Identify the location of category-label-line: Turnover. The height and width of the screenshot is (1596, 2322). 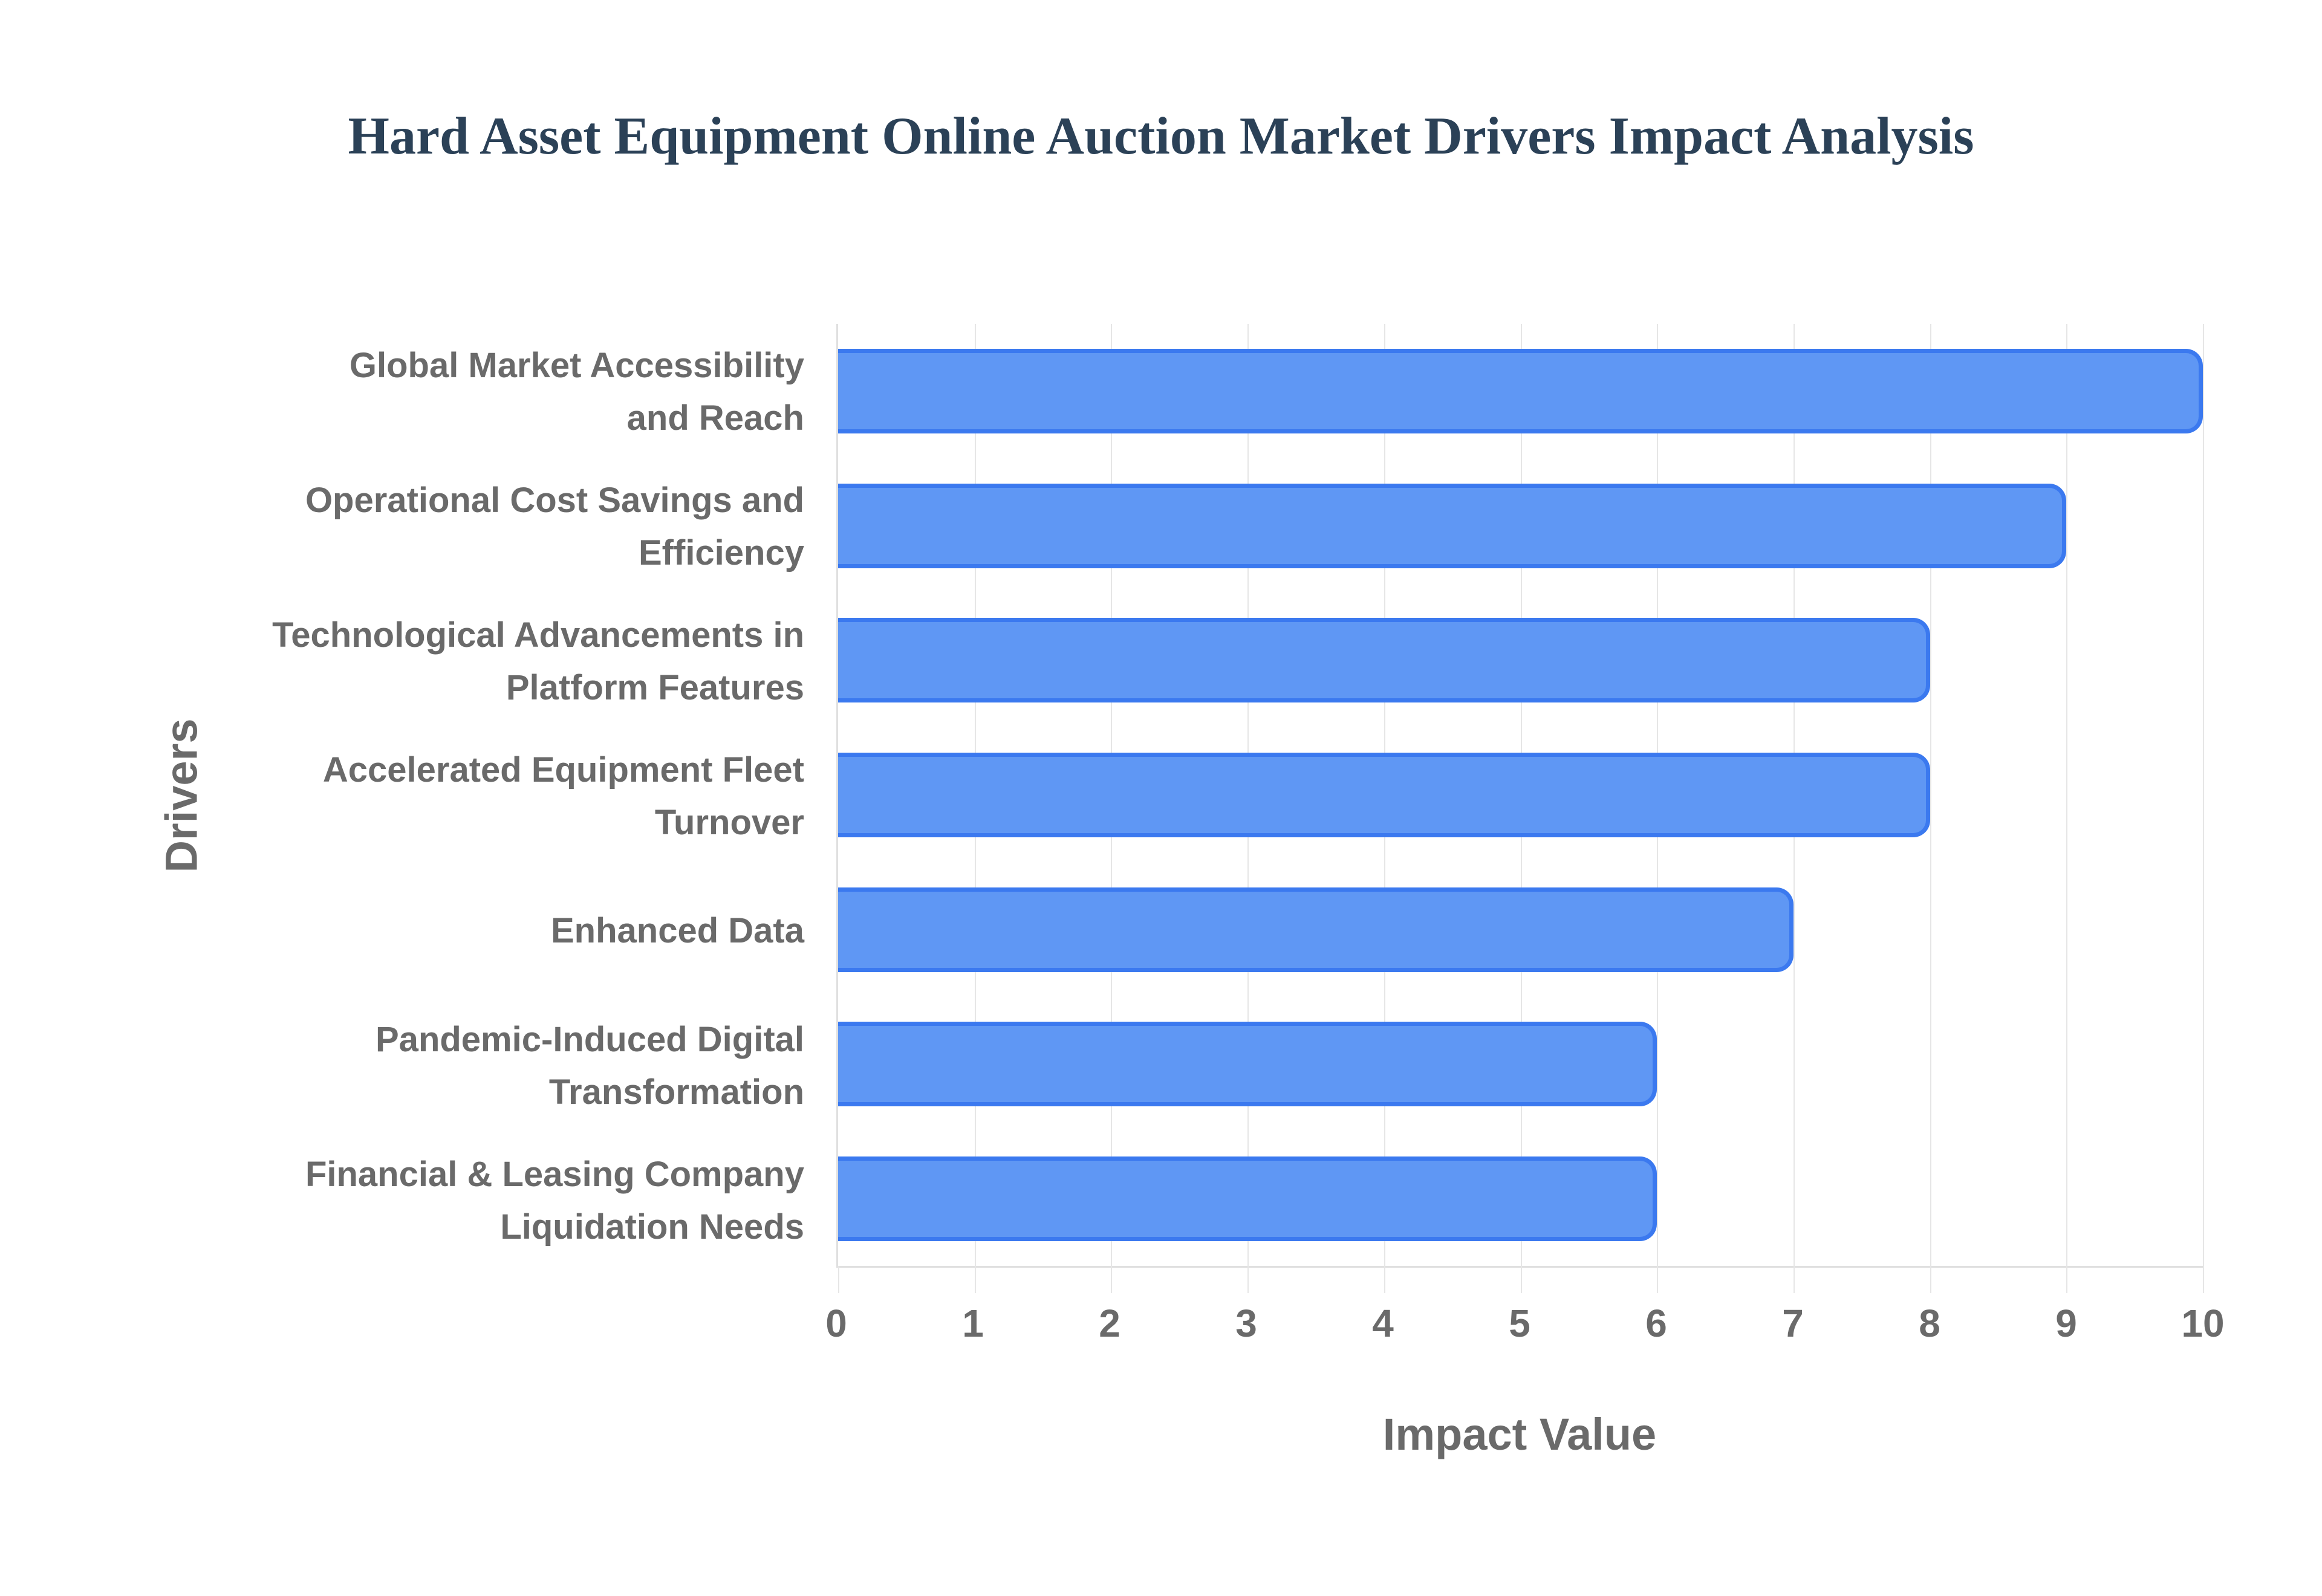
(729, 822).